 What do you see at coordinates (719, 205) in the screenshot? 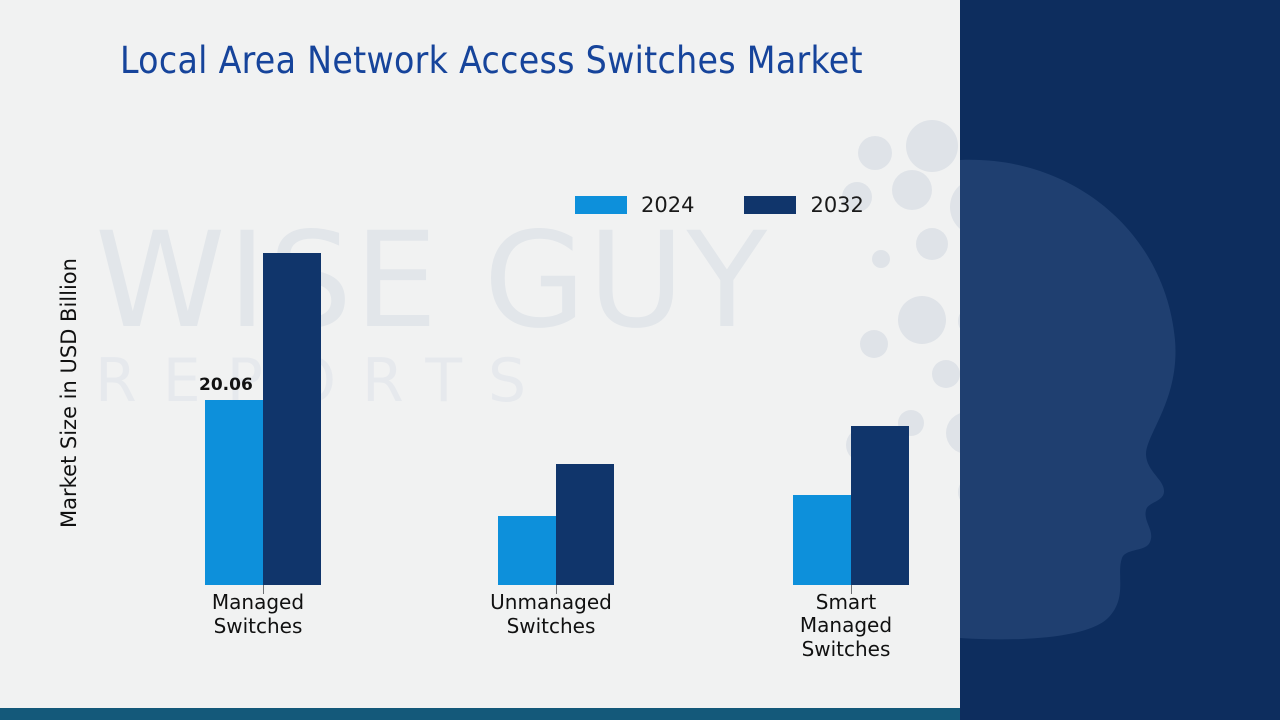
I see `chart-legend: 2024 2032` at bounding box center [719, 205].